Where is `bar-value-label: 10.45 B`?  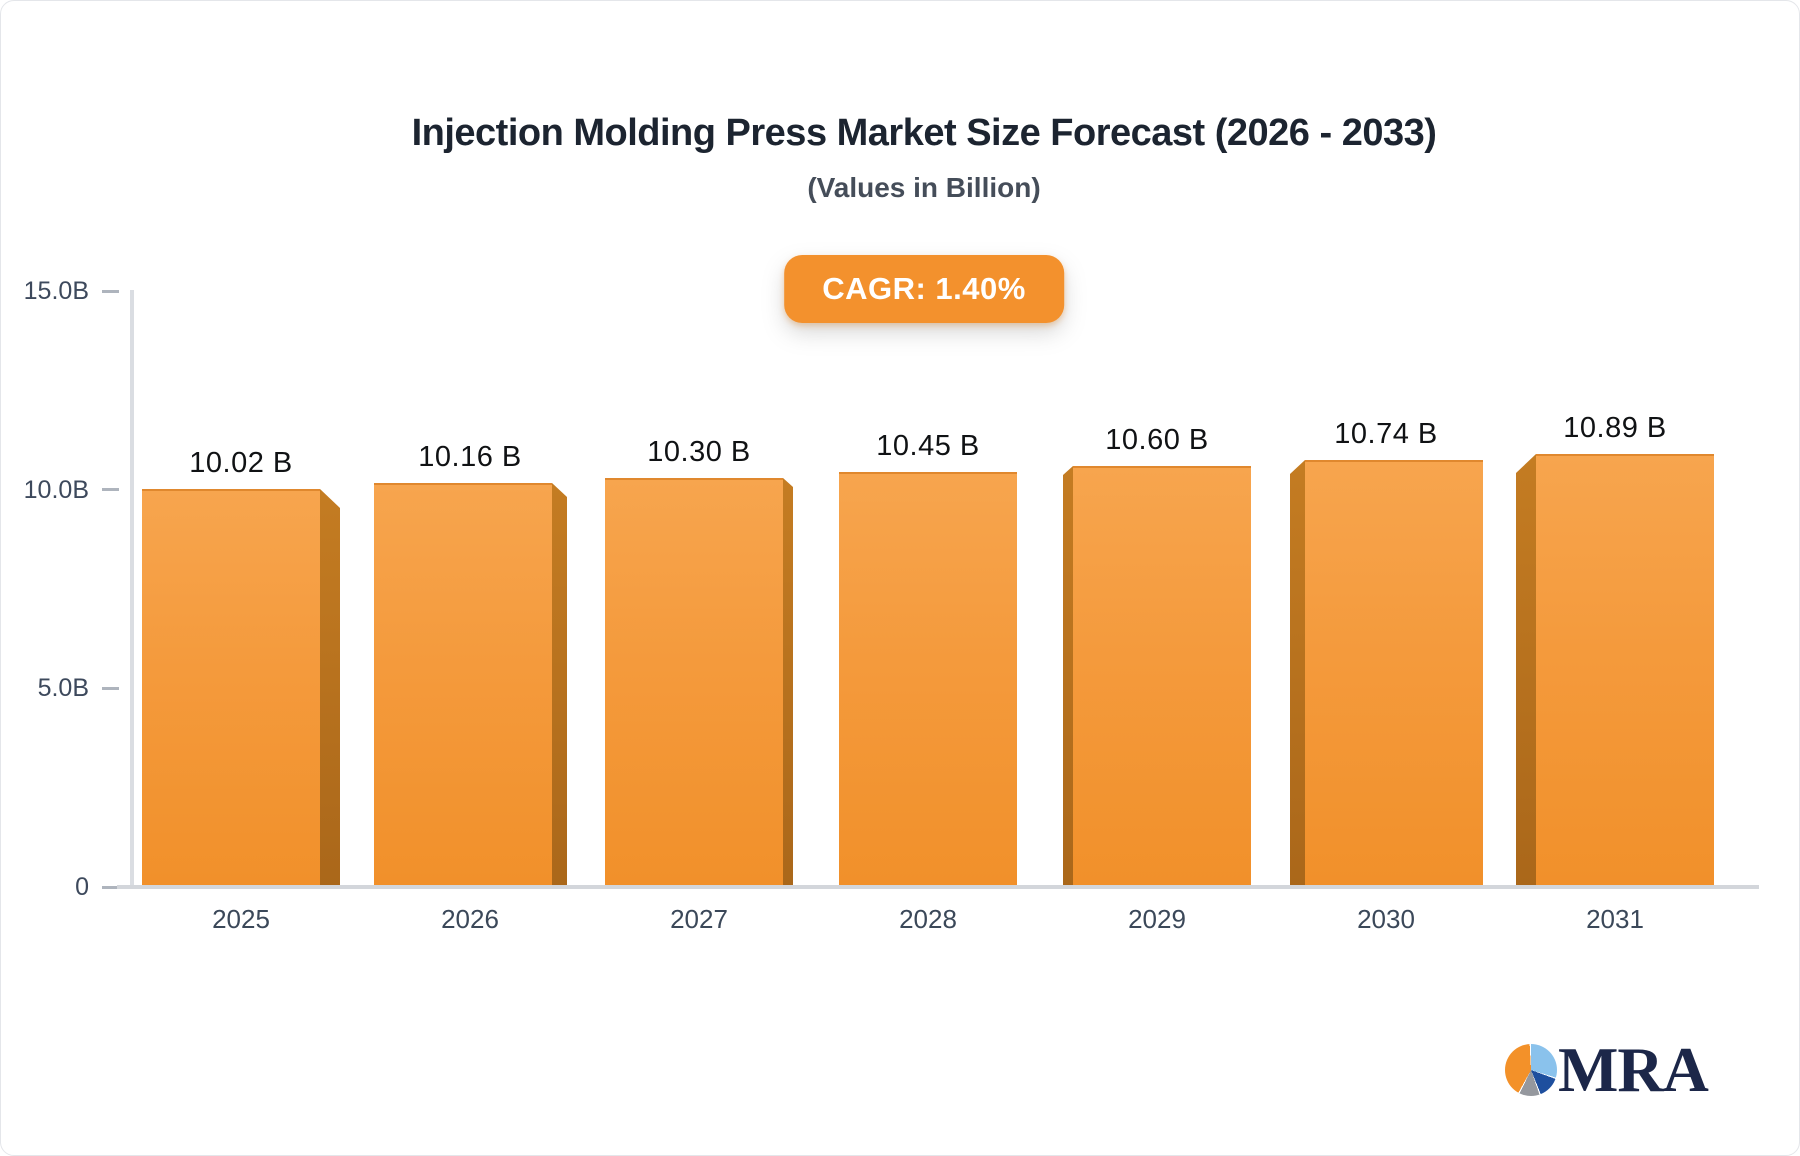 bar-value-label: 10.45 B is located at coordinates (928, 446).